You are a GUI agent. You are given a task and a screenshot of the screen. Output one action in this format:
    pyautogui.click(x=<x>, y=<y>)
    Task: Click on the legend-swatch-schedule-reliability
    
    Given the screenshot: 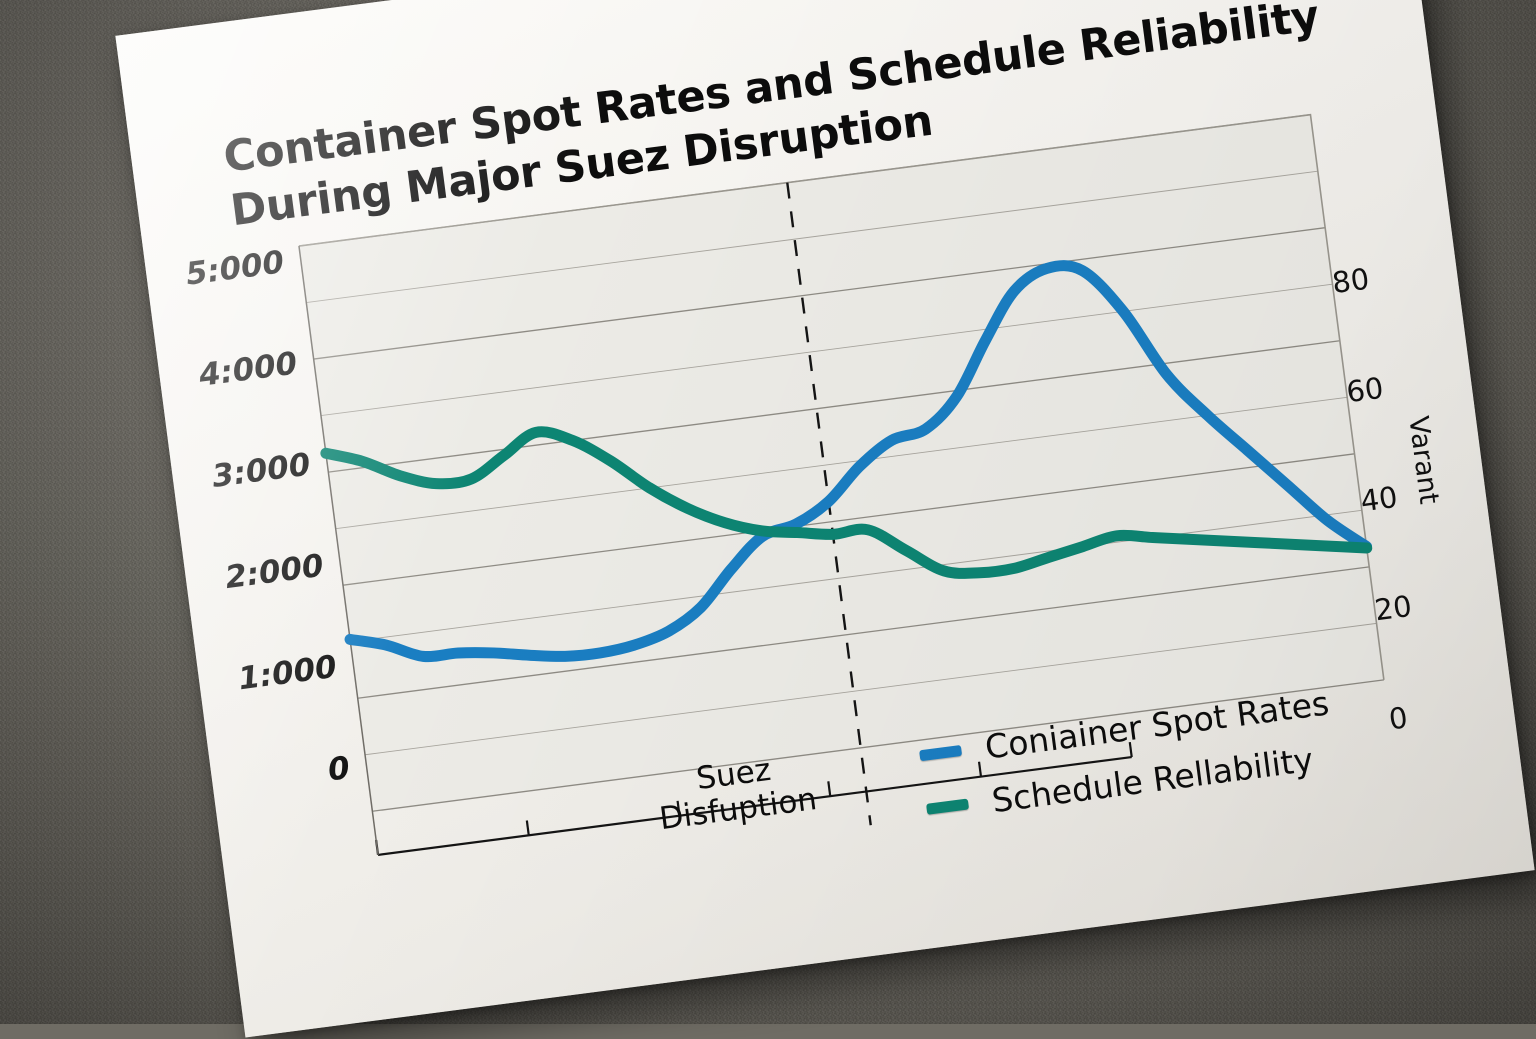 What is the action you would take?
    pyautogui.click(x=947, y=806)
    